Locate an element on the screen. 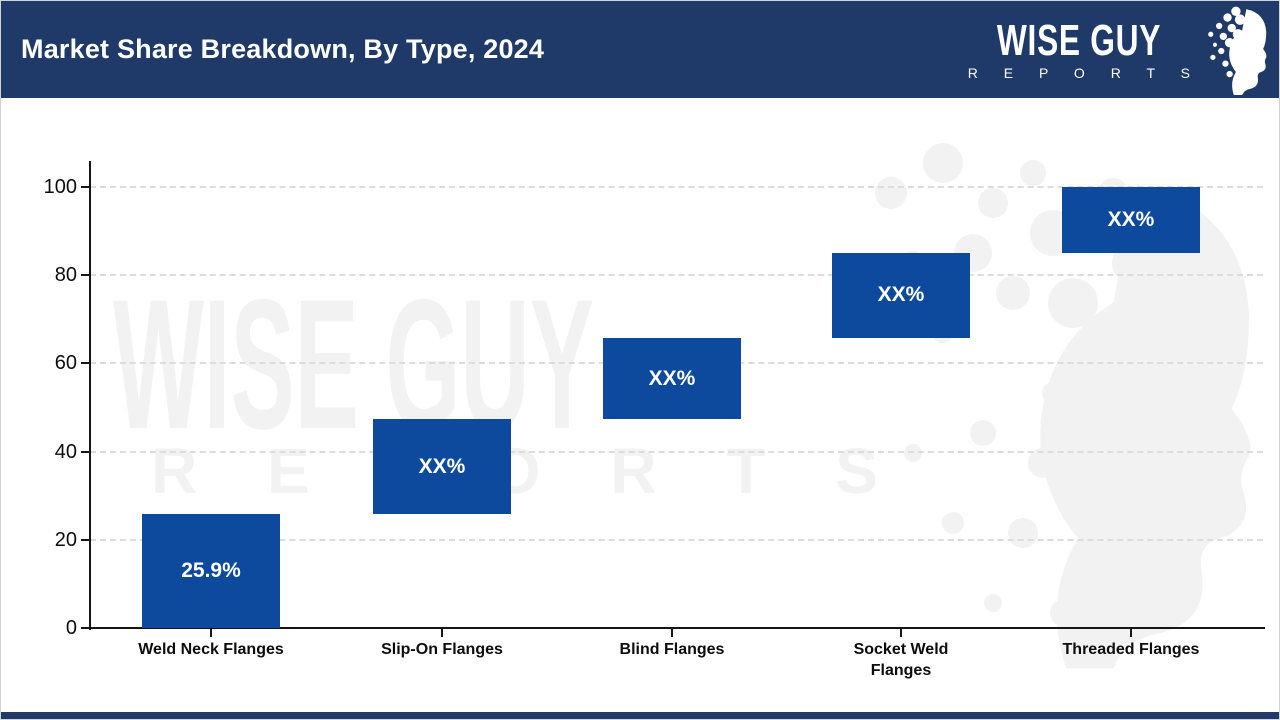  bar-blind-flanges: XX% is located at coordinates (672, 378).